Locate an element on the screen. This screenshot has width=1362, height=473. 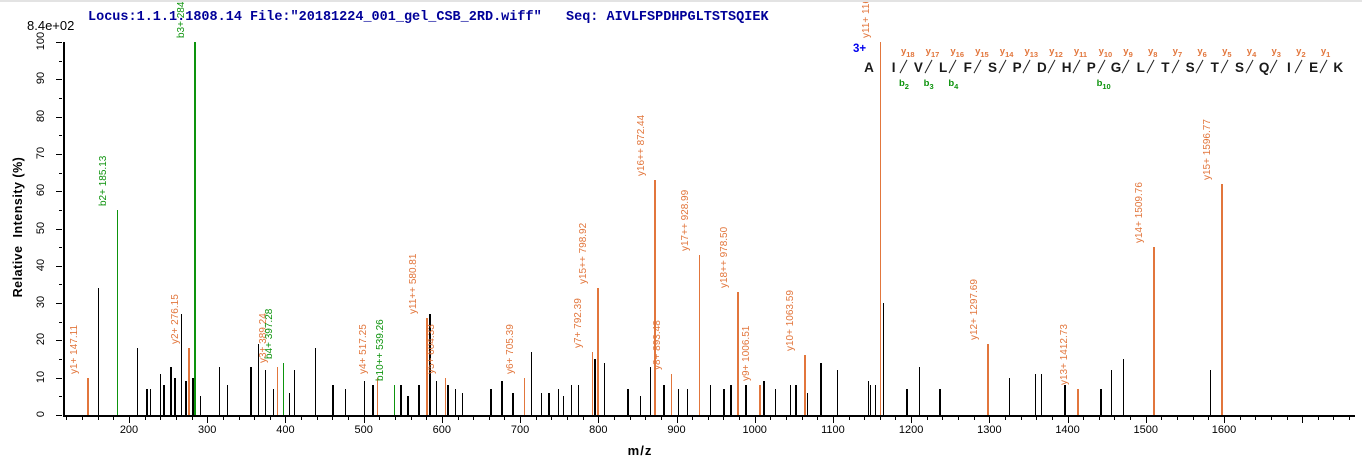
y-ion-mark: y7 is located at coordinates (1177, 52).